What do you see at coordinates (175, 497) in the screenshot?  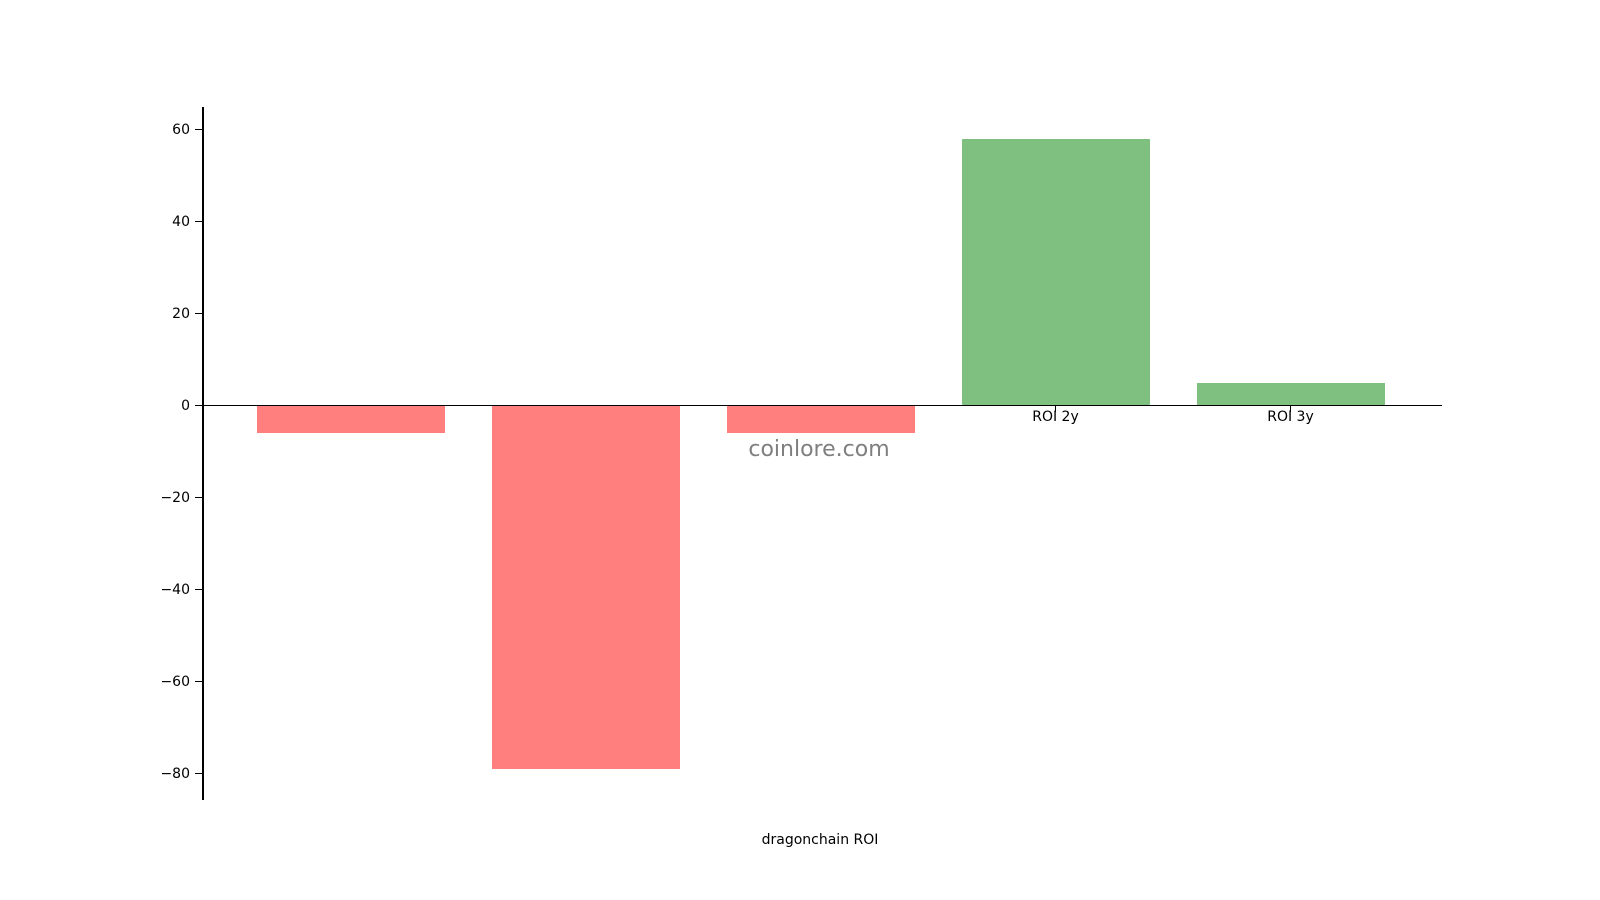 I see `y-tick-label: −20` at bounding box center [175, 497].